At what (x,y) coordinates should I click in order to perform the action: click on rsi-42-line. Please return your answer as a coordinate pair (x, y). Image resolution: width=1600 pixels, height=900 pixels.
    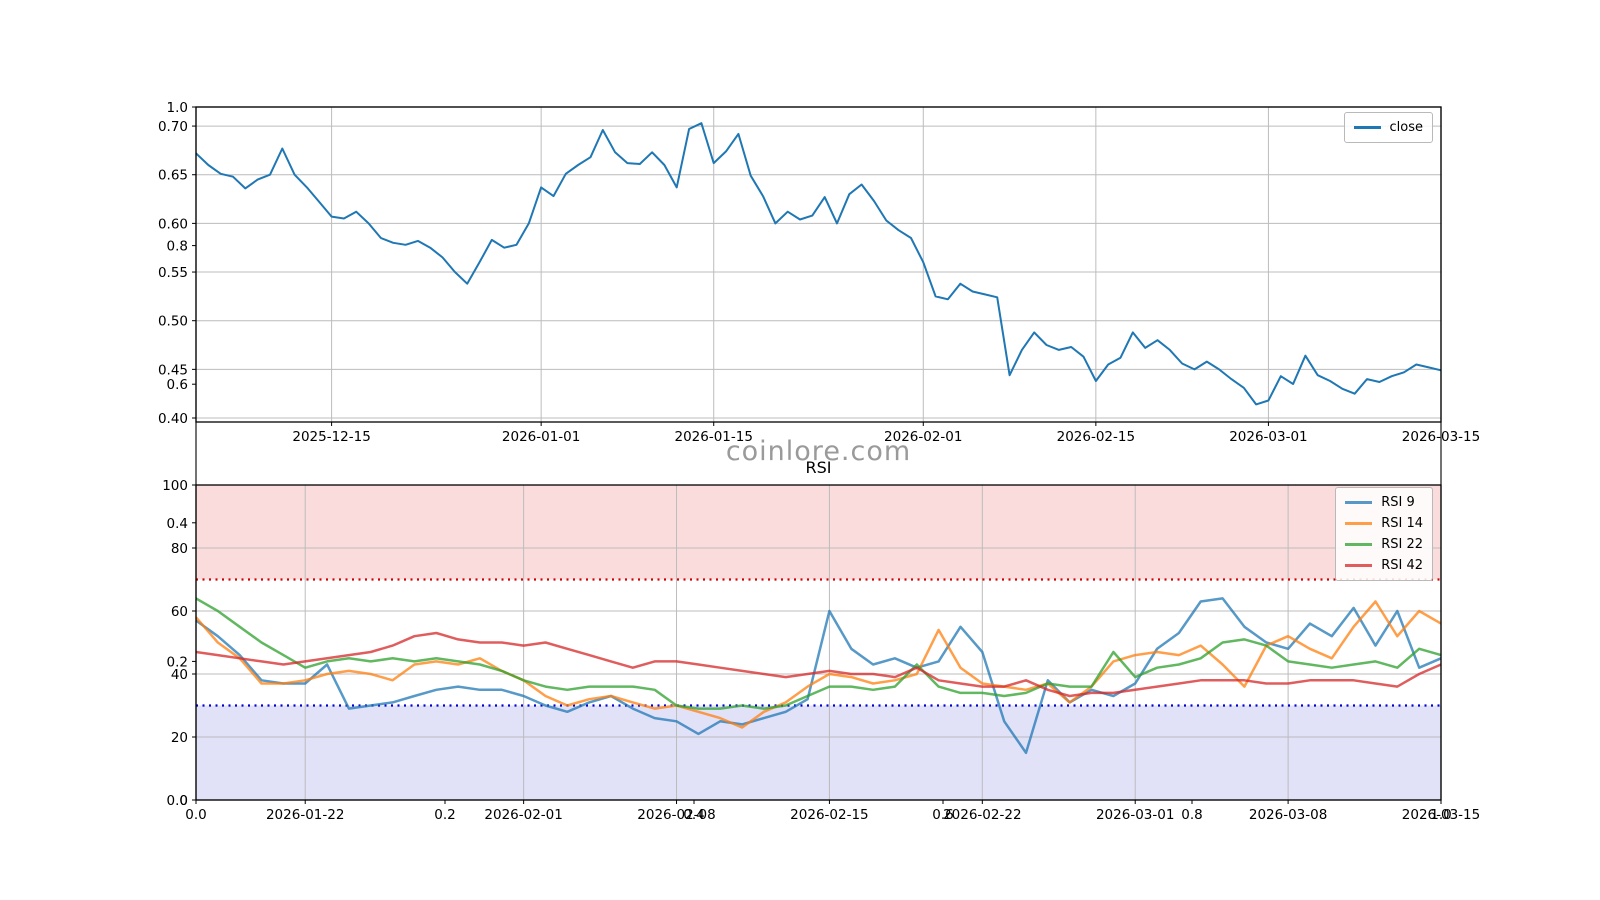
    Looking at the image, I should click on (818, 664).